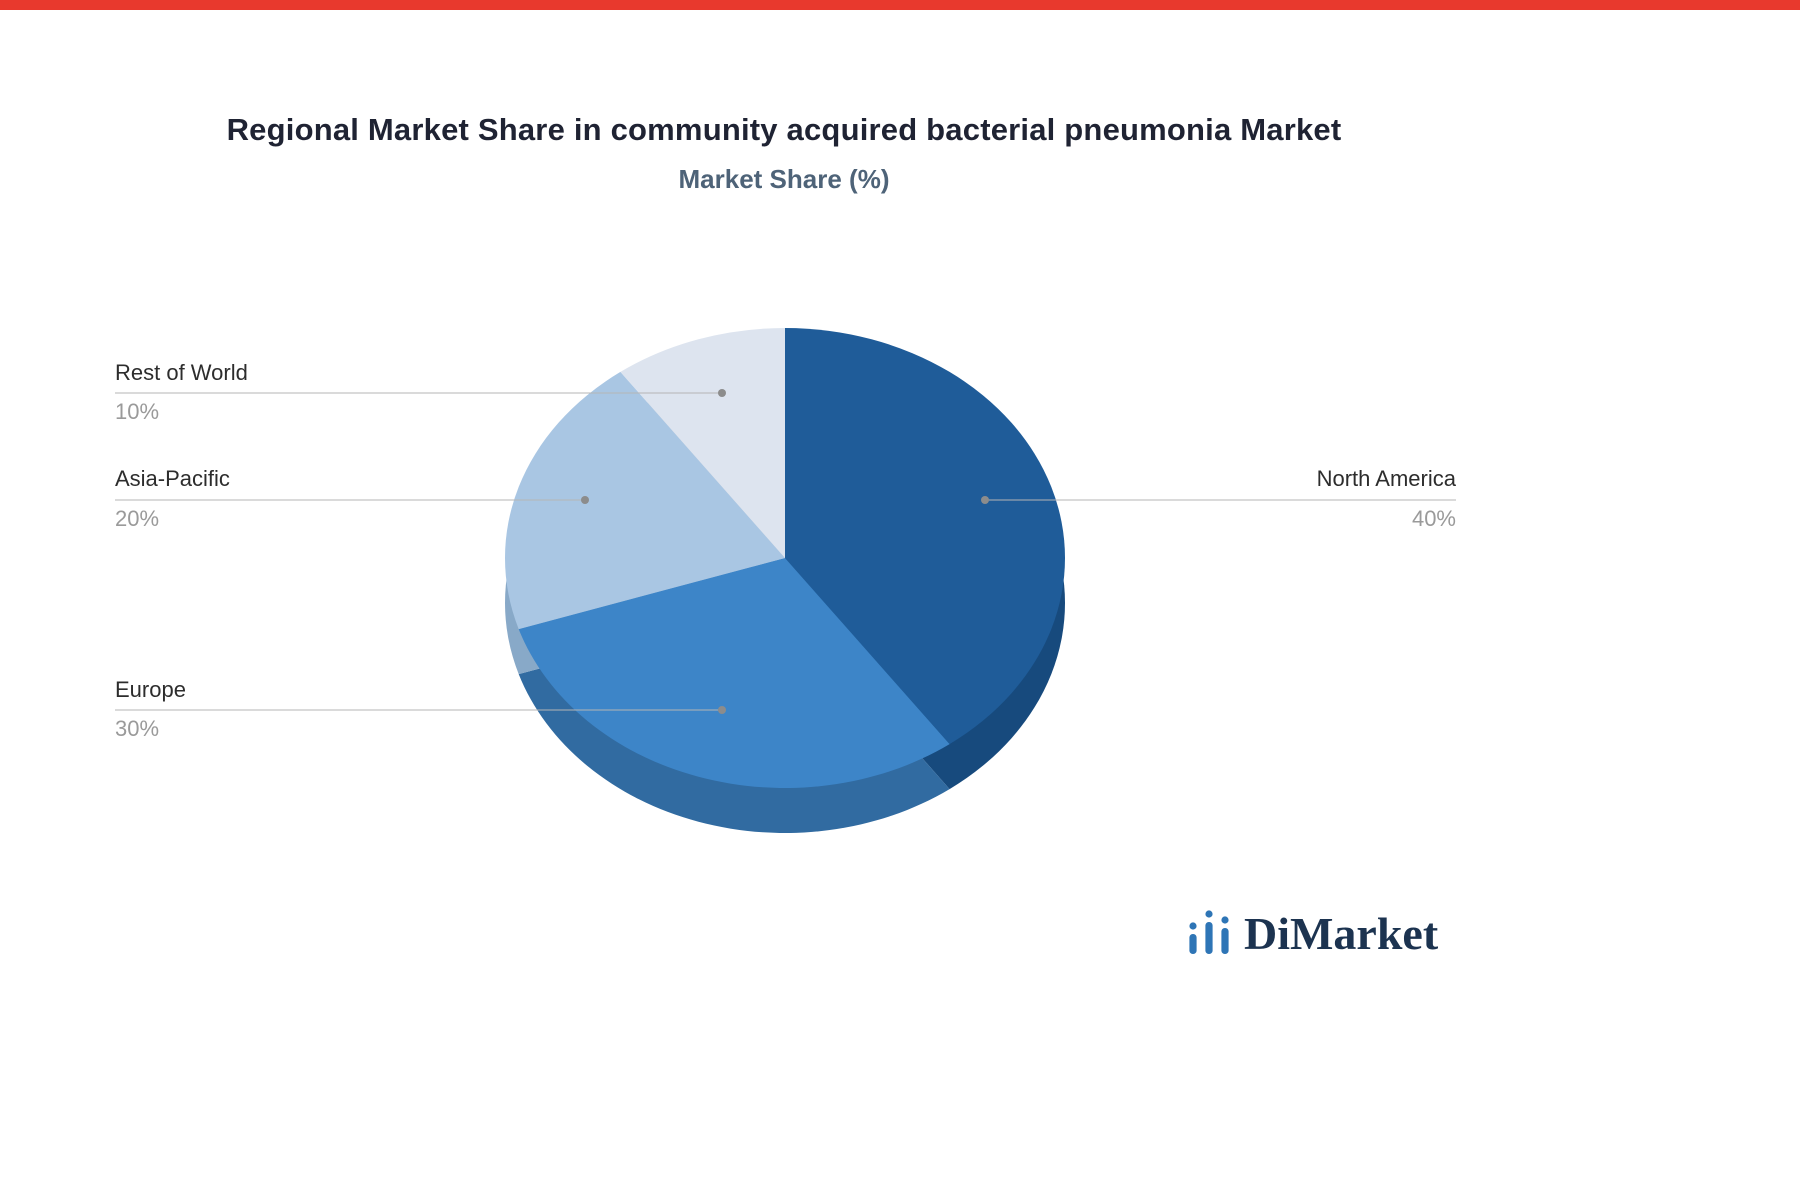 This screenshot has width=1800, height=1196. Describe the element at coordinates (1386, 478) in the screenshot. I see `segment-label-north-america: North America` at that location.